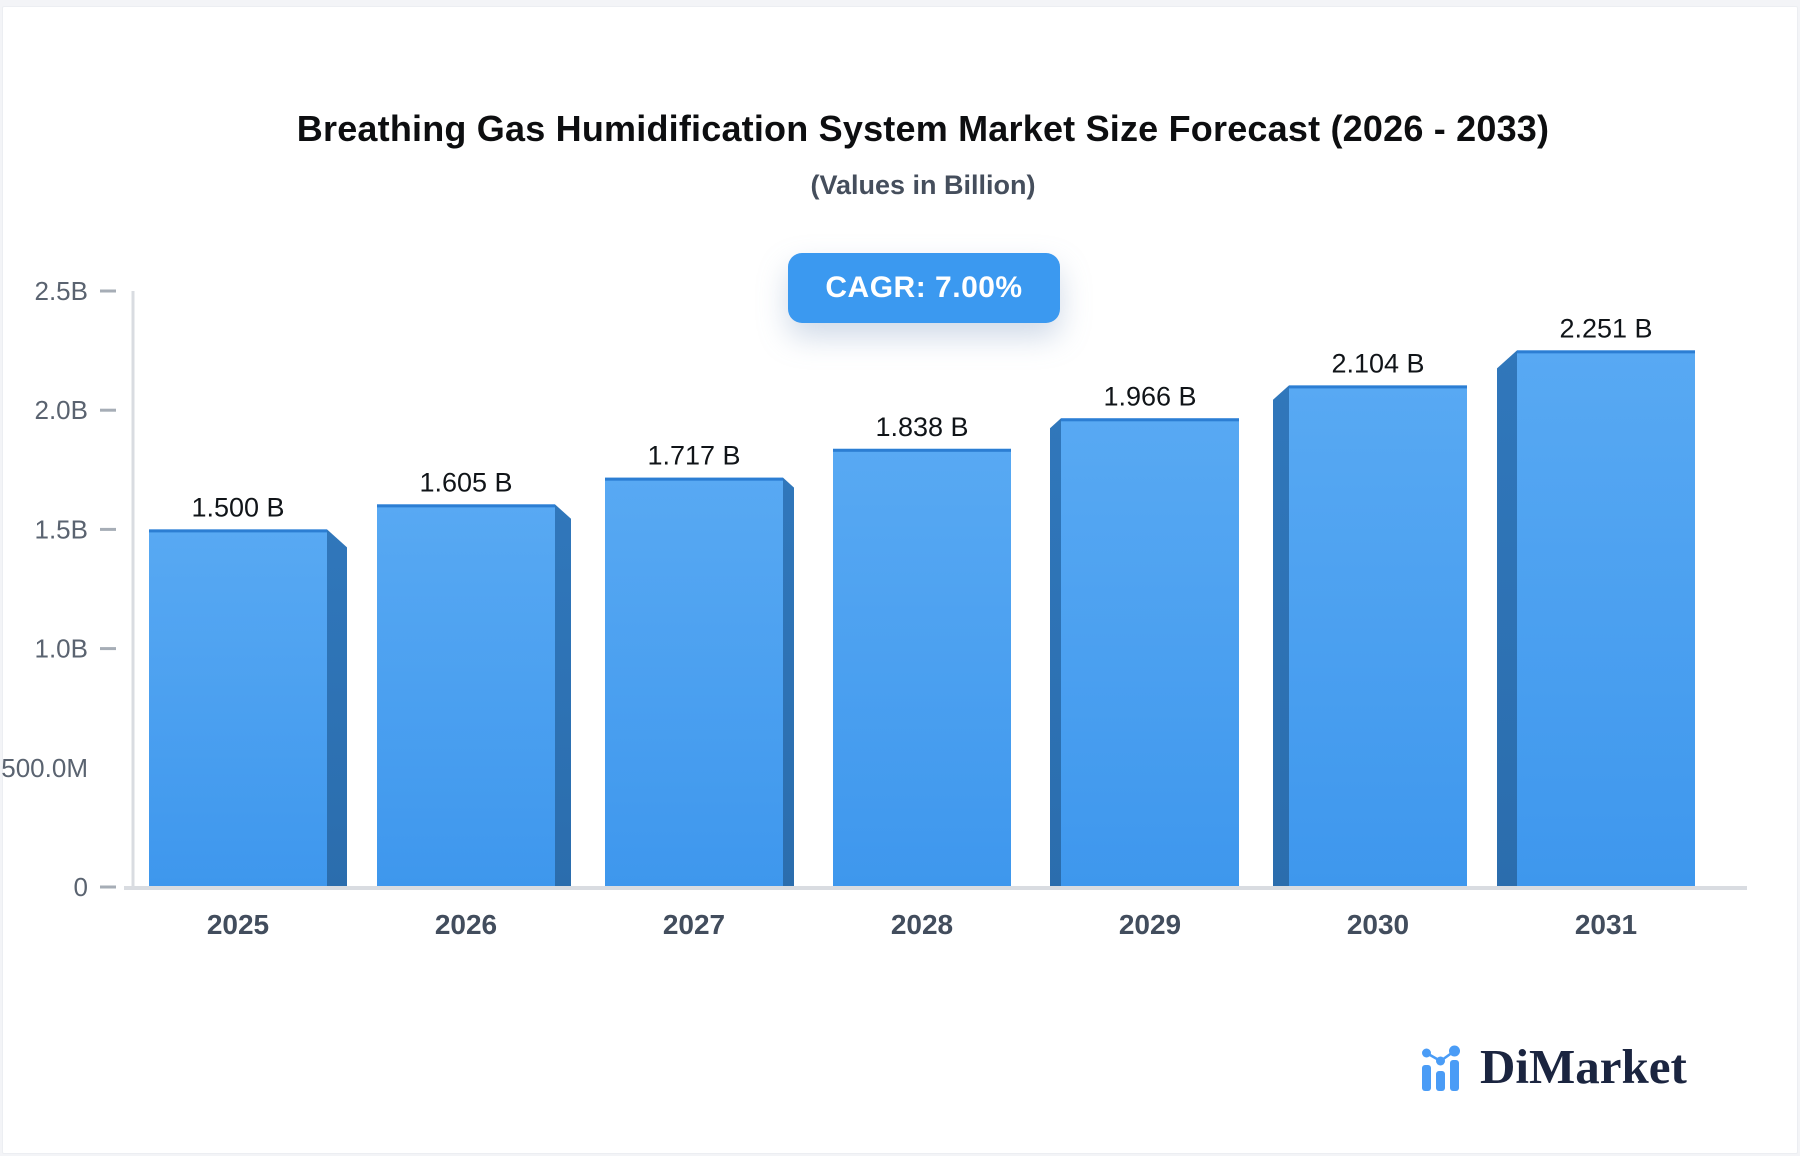  Describe the element at coordinates (465, 482) in the screenshot. I see `bar-value-label: 1.605 B` at that location.